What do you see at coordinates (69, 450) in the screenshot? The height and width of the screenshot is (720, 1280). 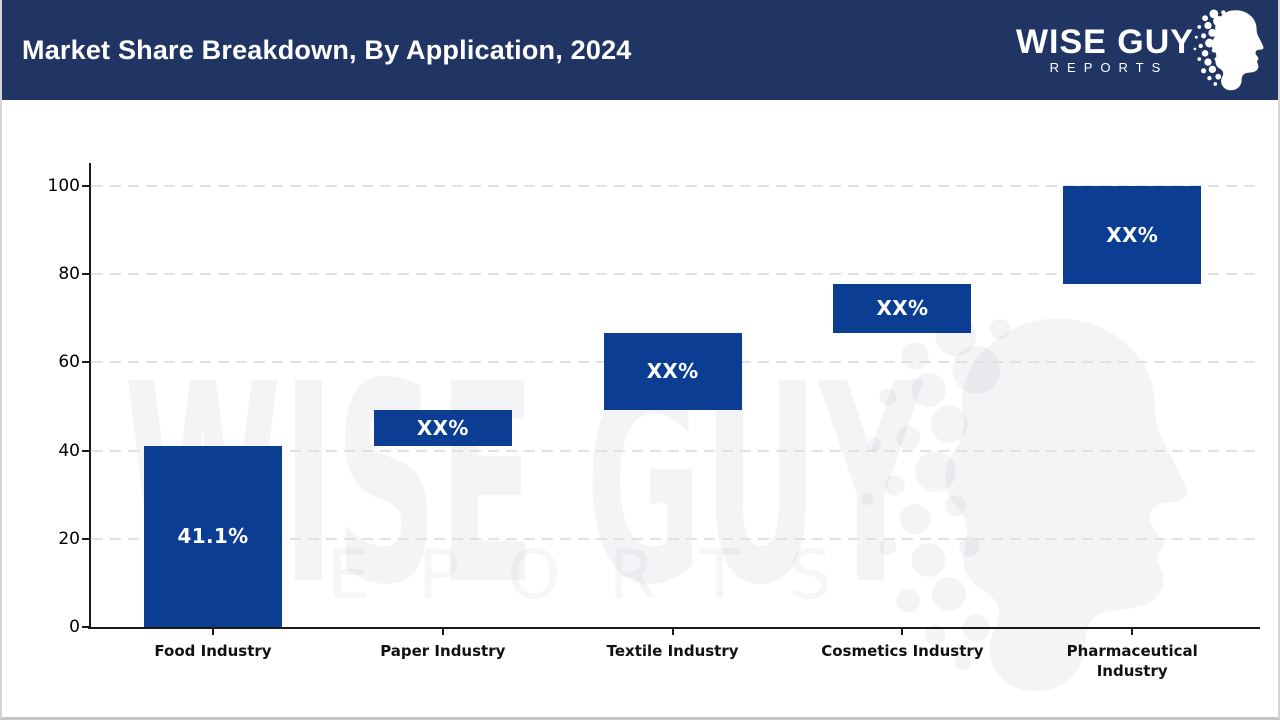 I see `y-axis-tick-label: 40` at bounding box center [69, 450].